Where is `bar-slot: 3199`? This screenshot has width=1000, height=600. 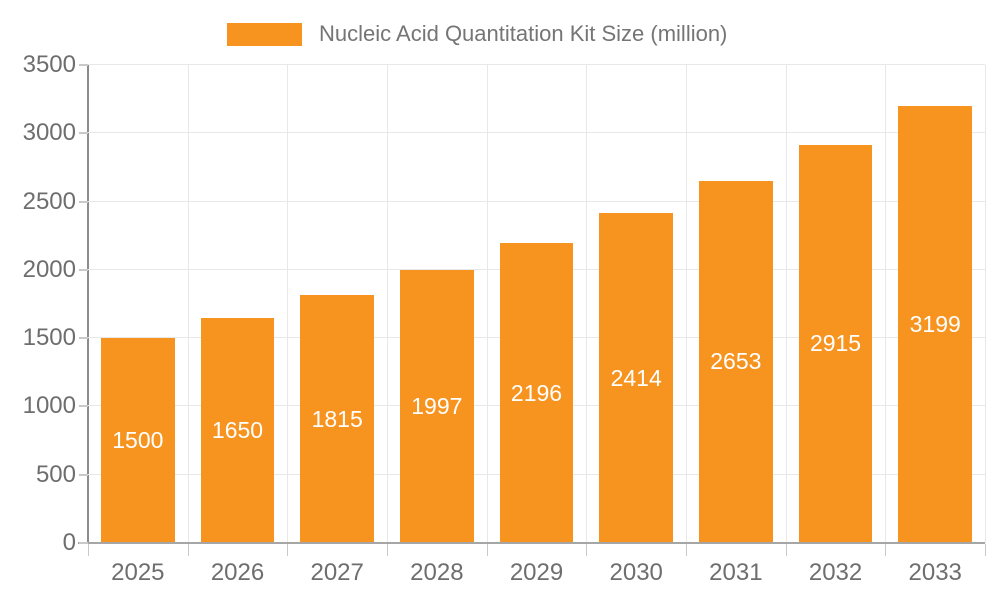 bar-slot: 3199 is located at coordinates (935, 304).